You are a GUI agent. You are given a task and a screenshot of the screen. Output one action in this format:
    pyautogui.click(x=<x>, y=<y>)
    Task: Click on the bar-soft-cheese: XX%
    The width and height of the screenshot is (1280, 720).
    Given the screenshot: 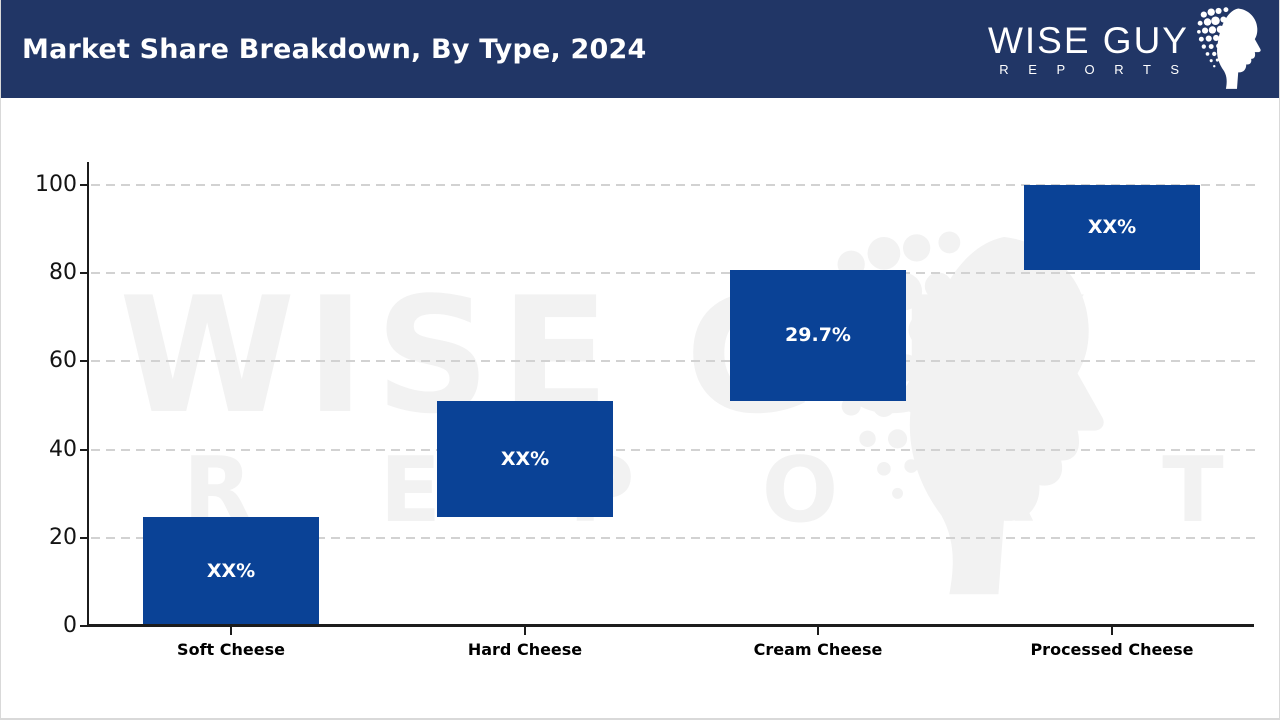 What is the action you would take?
    pyautogui.click(x=231, y=571)
    